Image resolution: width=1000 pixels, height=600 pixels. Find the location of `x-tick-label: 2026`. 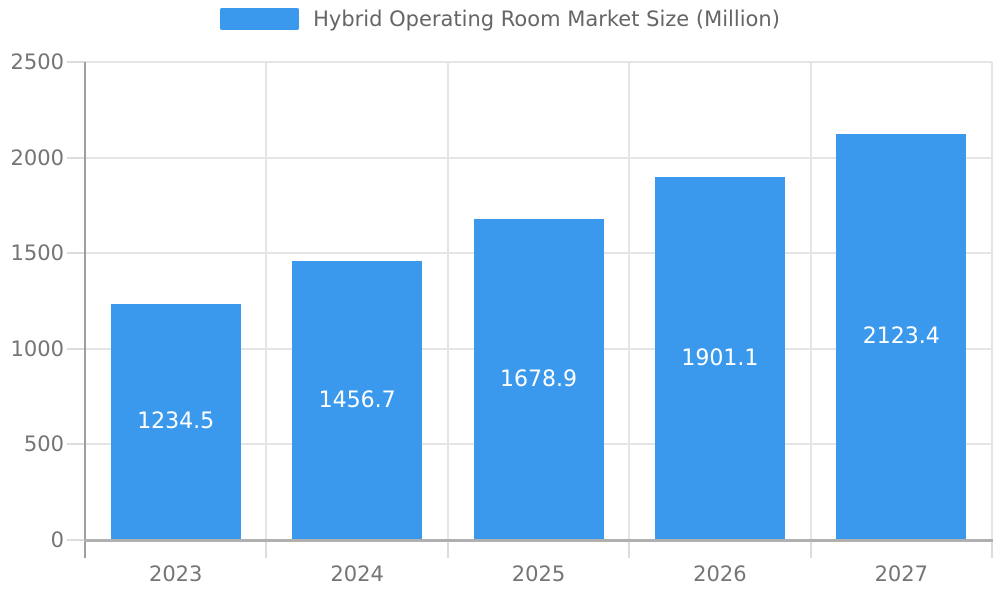

x-tick-label: 2026 is located at coordinates (720, 574).